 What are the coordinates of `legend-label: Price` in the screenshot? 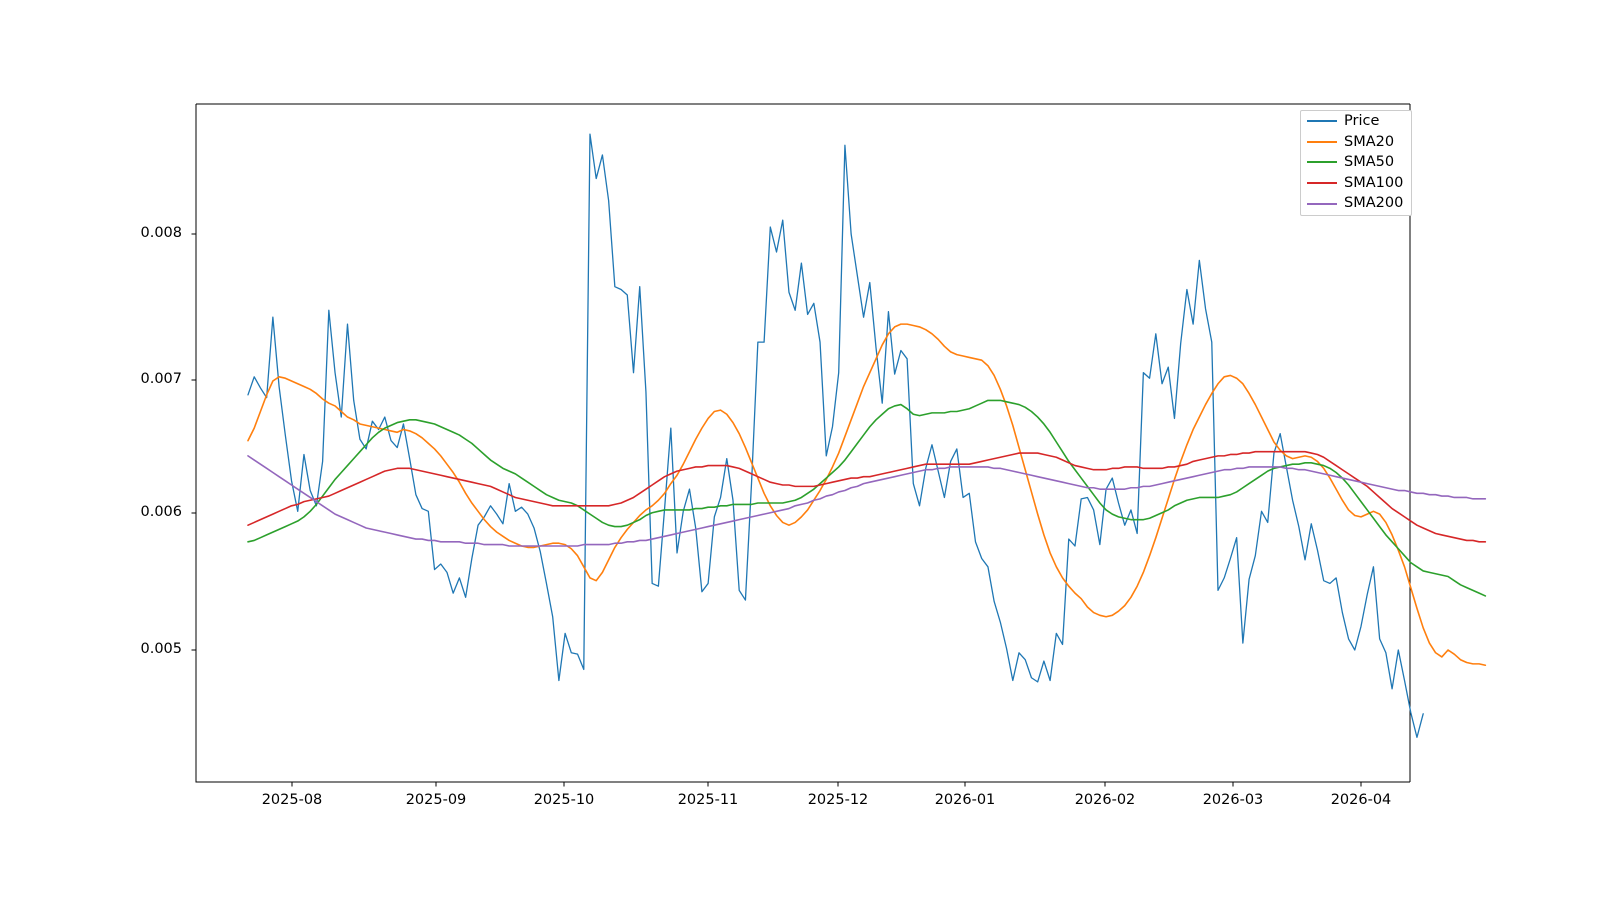 It's located at (1362, 121).